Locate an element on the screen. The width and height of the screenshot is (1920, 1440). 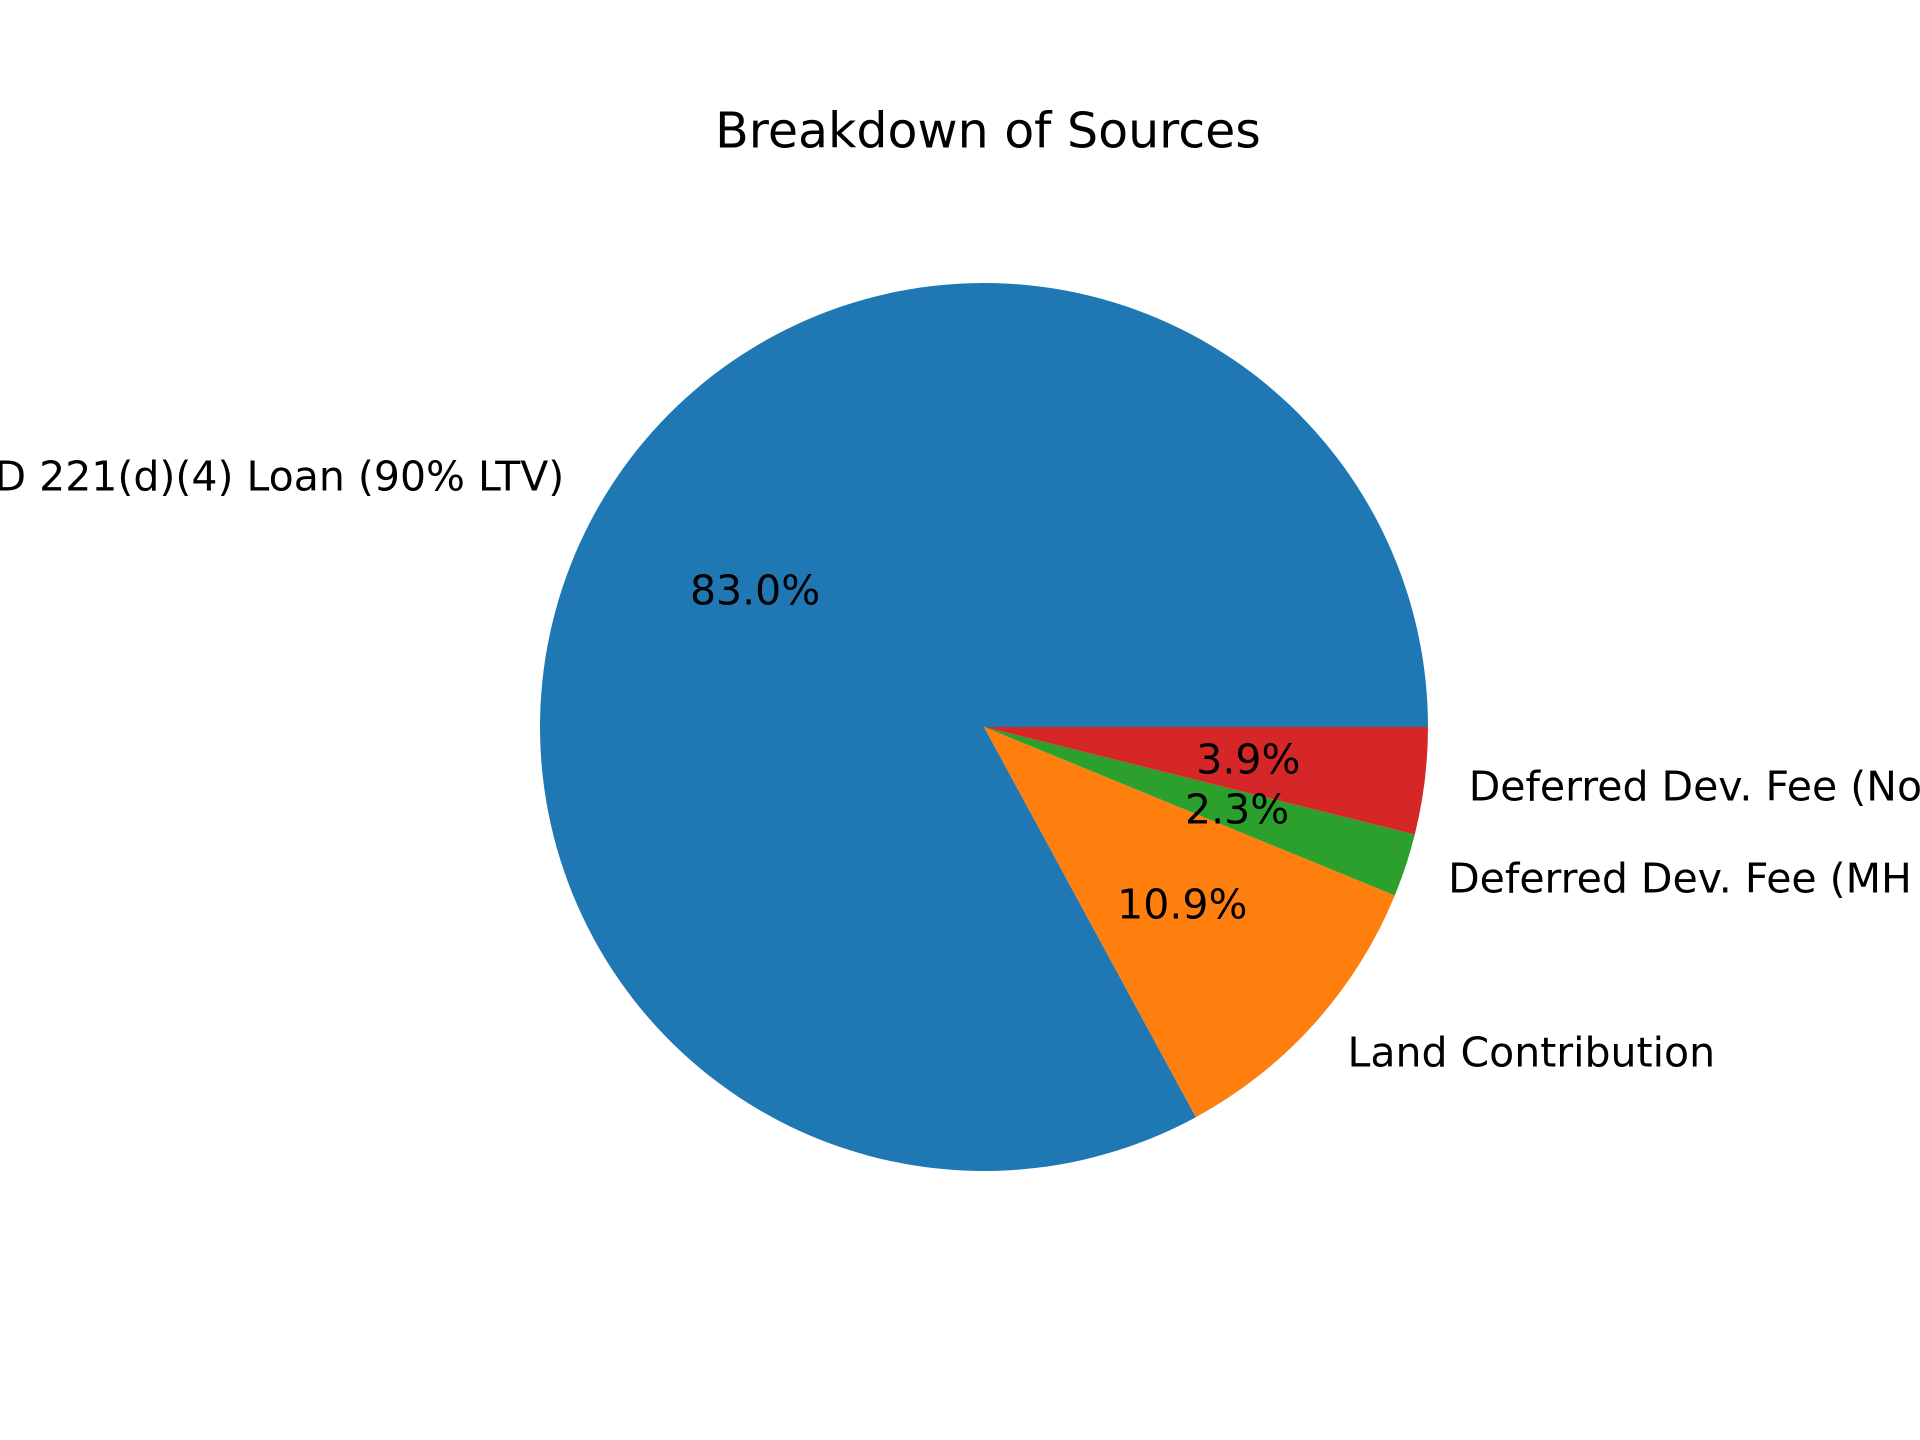
slice-label-deferred-dev-fee-non: Deferred Dev. Fee (No is located at coordinates (1694, 786).